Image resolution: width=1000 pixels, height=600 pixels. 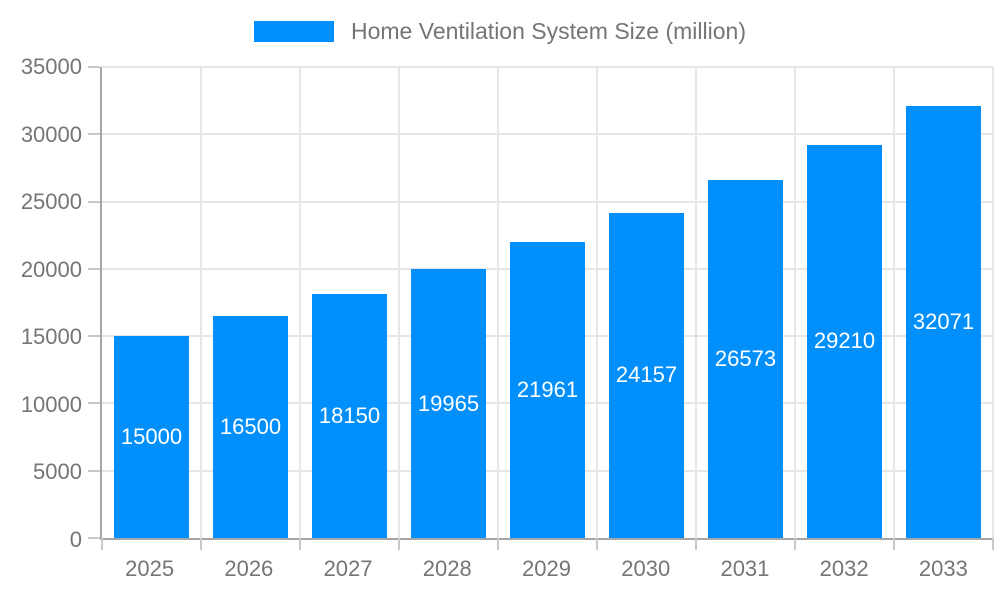 I want to click on bar-value-label: 15000, so click(x=151, y=437).